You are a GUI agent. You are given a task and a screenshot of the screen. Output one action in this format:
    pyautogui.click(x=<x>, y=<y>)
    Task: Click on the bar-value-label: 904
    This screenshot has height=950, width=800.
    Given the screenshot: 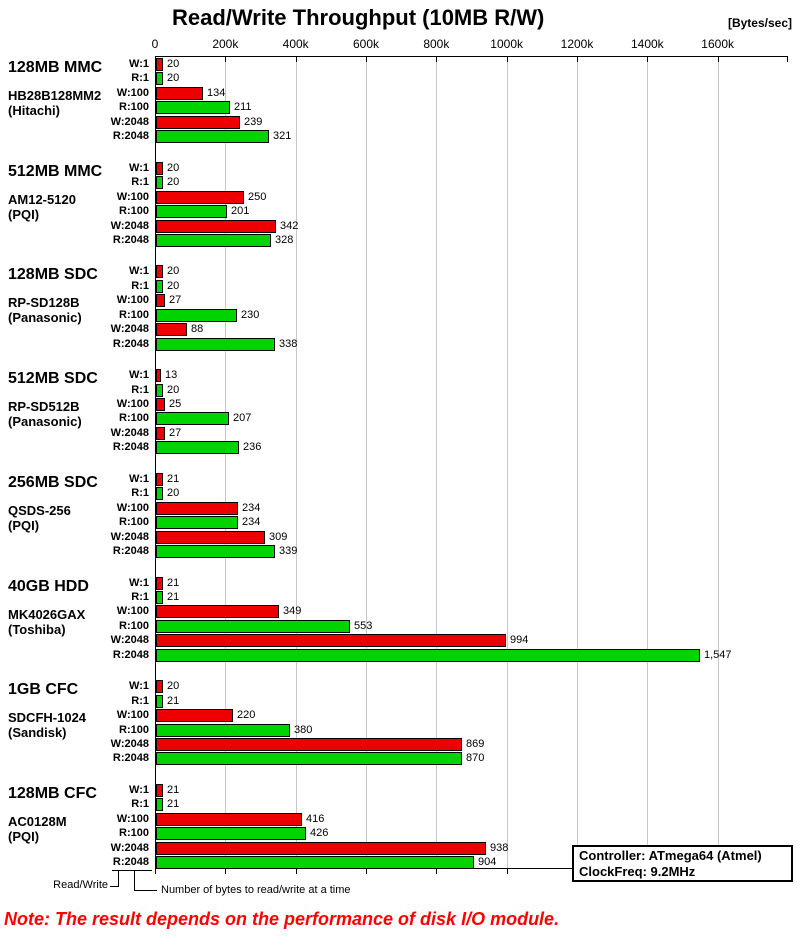 What is the action you would take?
    pyautogui.click(x=487, y=862)
    